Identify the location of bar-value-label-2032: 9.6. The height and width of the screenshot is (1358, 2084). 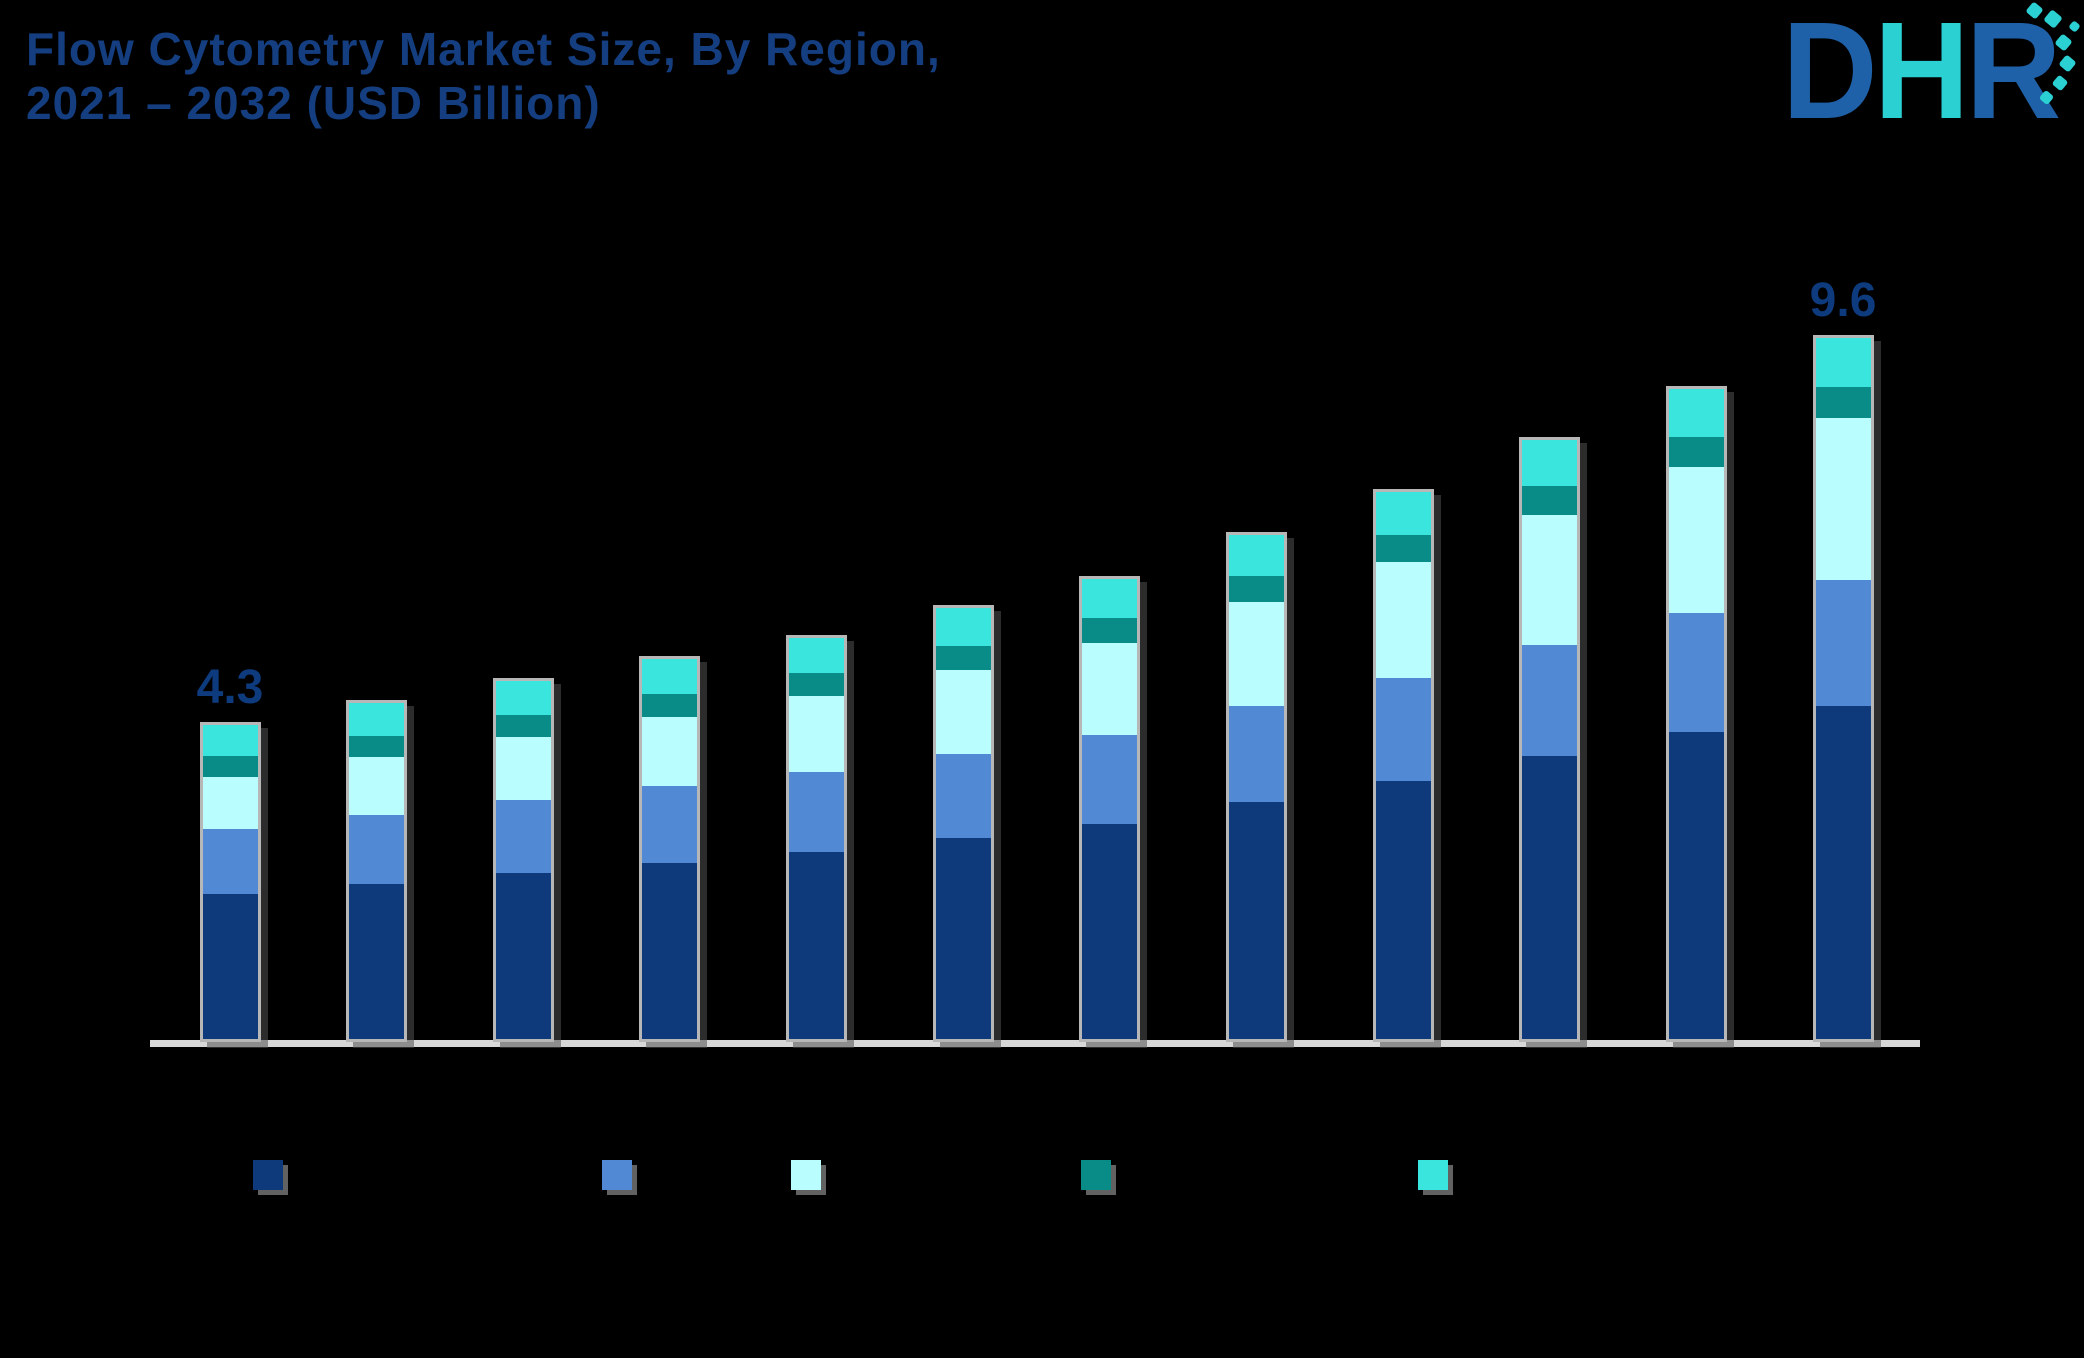
(1843, 301).